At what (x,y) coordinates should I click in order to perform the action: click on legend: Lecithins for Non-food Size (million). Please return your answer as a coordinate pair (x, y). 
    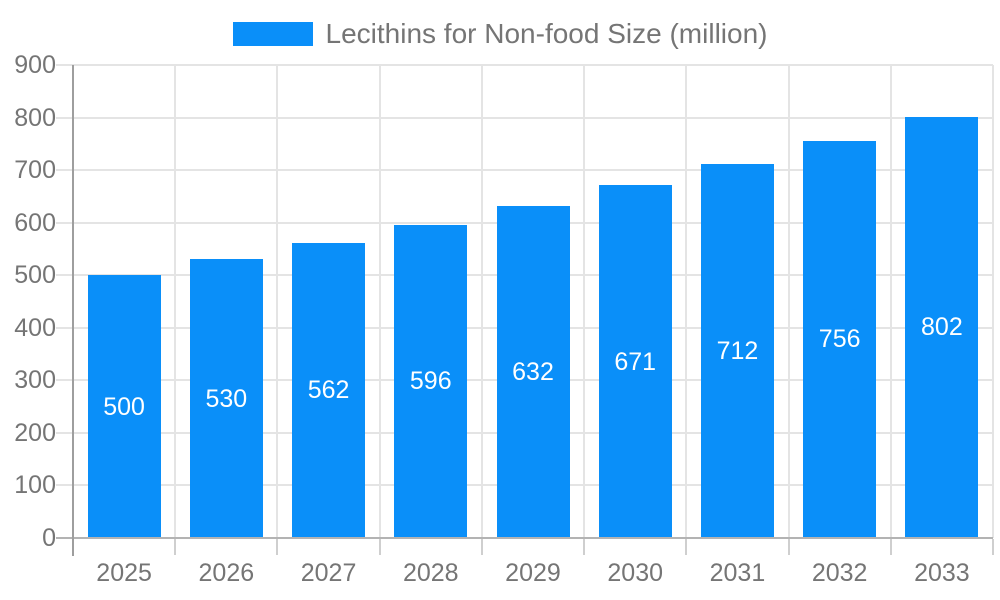
    Looking at the image, I should click on (500, 34).